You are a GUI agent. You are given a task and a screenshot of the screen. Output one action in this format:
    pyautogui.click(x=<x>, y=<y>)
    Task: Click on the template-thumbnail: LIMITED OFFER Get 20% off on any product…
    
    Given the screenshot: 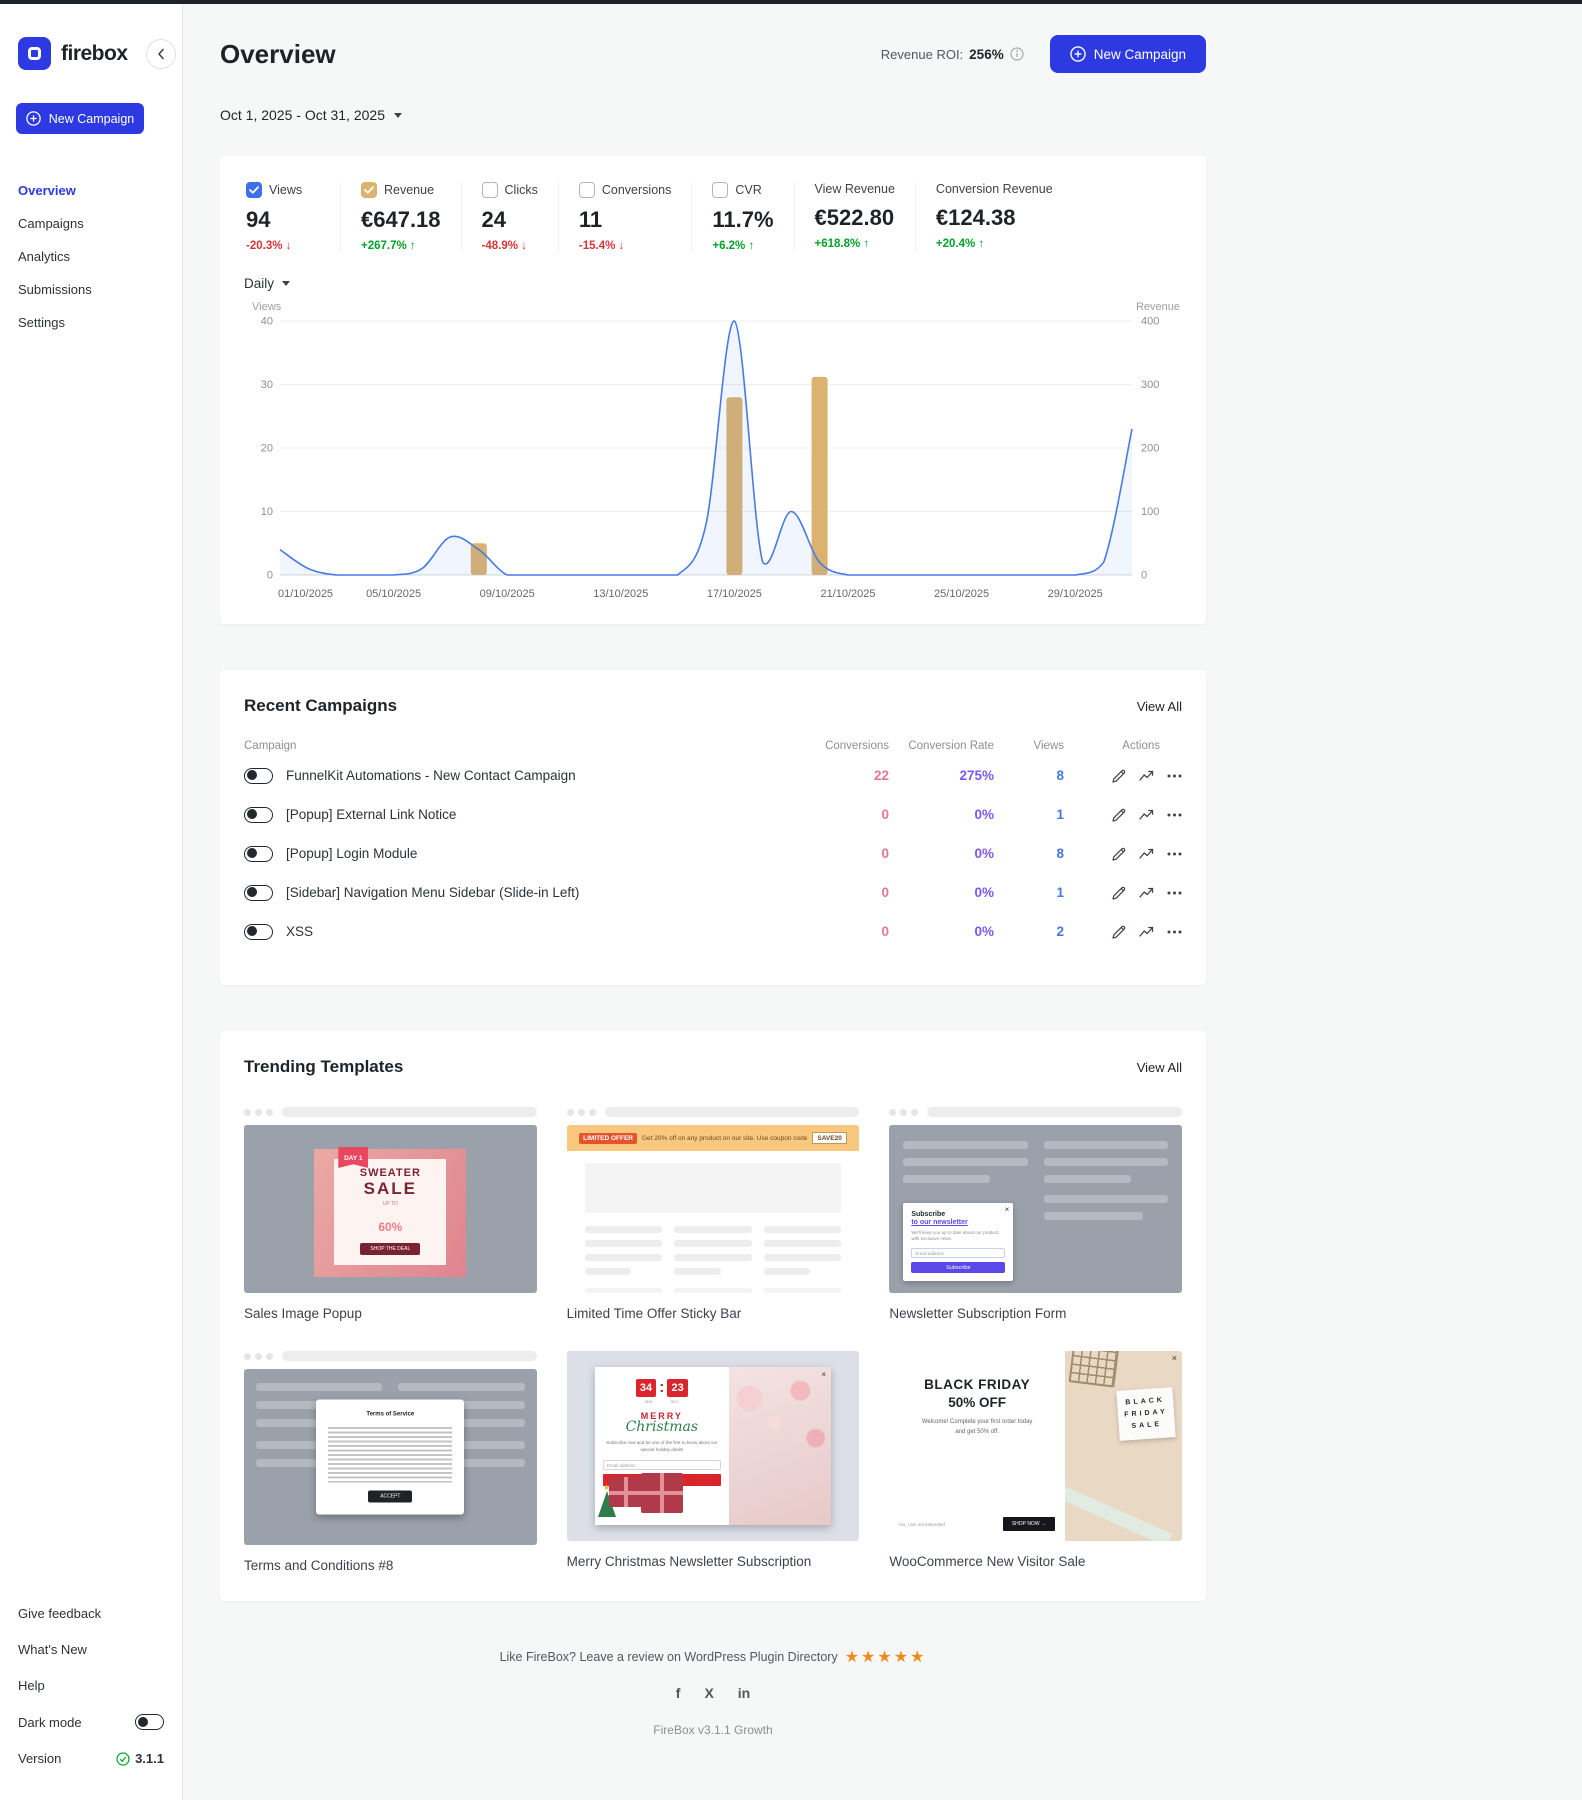 What is the action you would take?
    pyautogui.click(x=713, y=1209)
    